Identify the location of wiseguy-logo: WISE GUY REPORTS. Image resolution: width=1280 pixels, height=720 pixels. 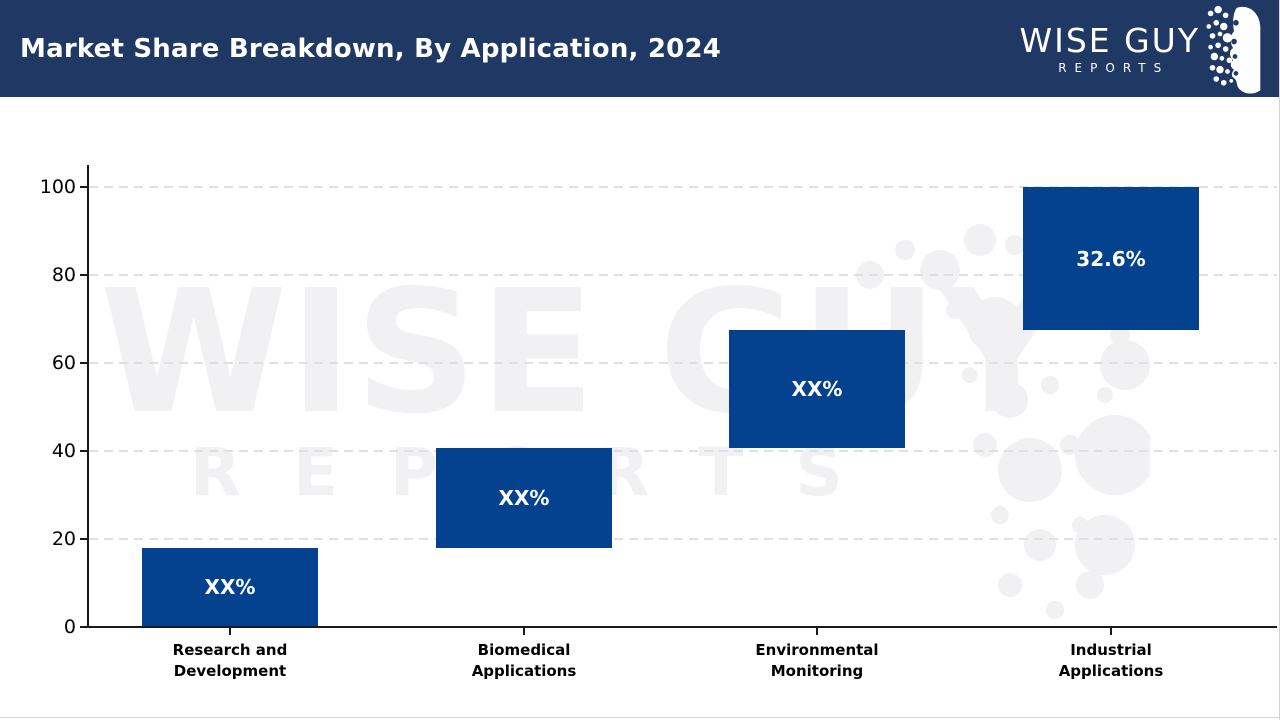
(1142, 49).